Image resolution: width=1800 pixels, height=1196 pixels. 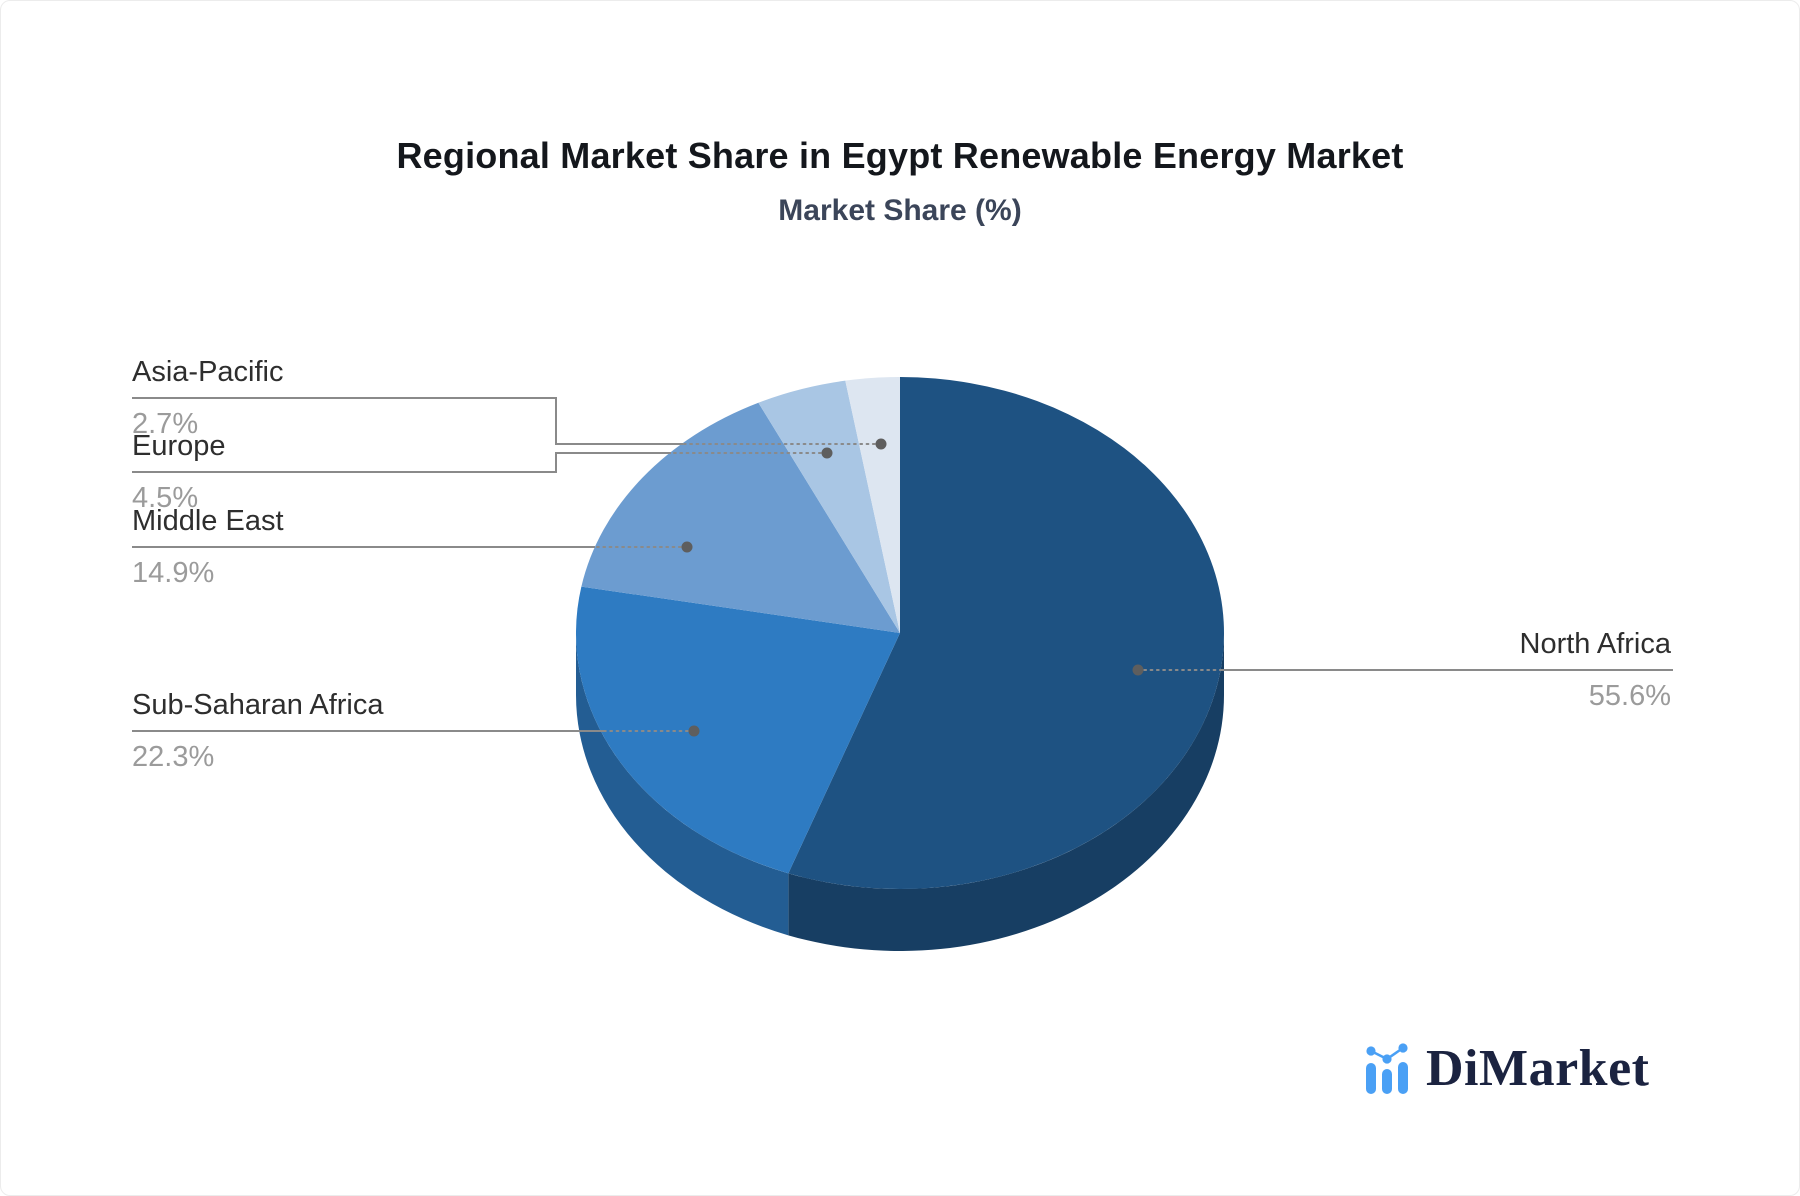 What do you see at coordinates (179, 445) in the screenshot?
I see `slice-label: Europe` at bounding box center [179, 445].